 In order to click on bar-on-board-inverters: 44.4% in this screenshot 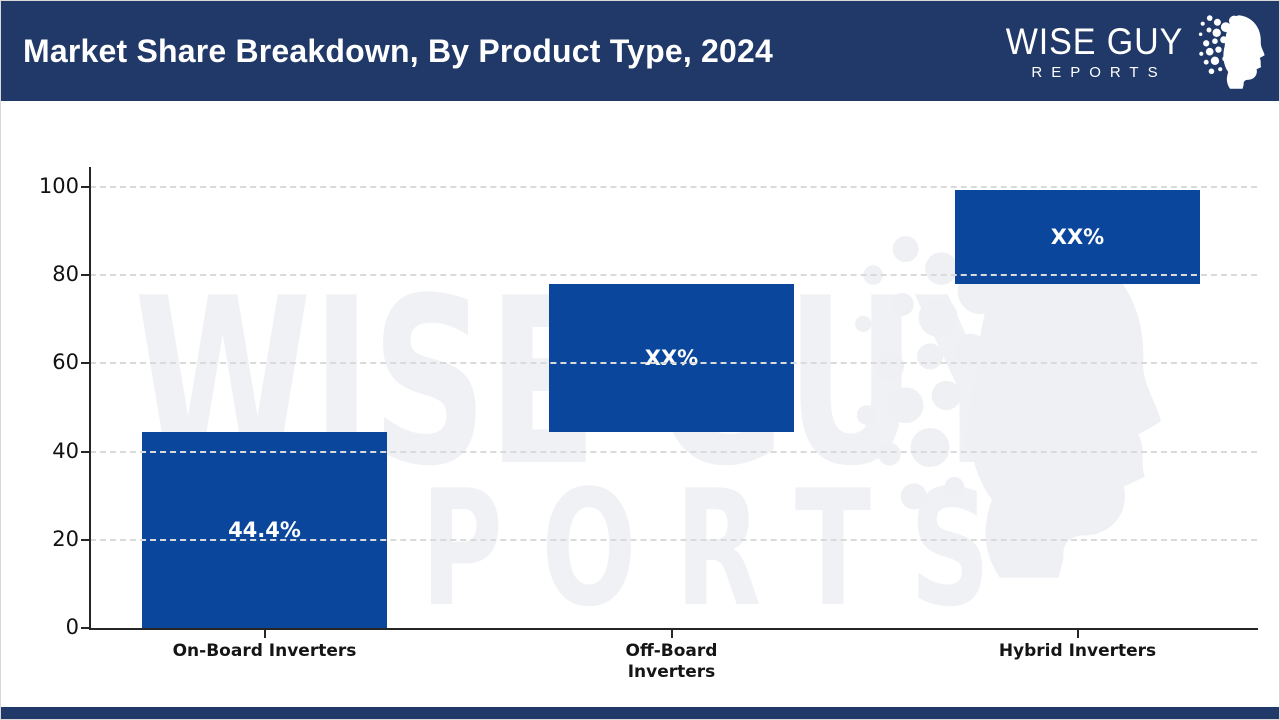, I will do `click(264, 530)`.